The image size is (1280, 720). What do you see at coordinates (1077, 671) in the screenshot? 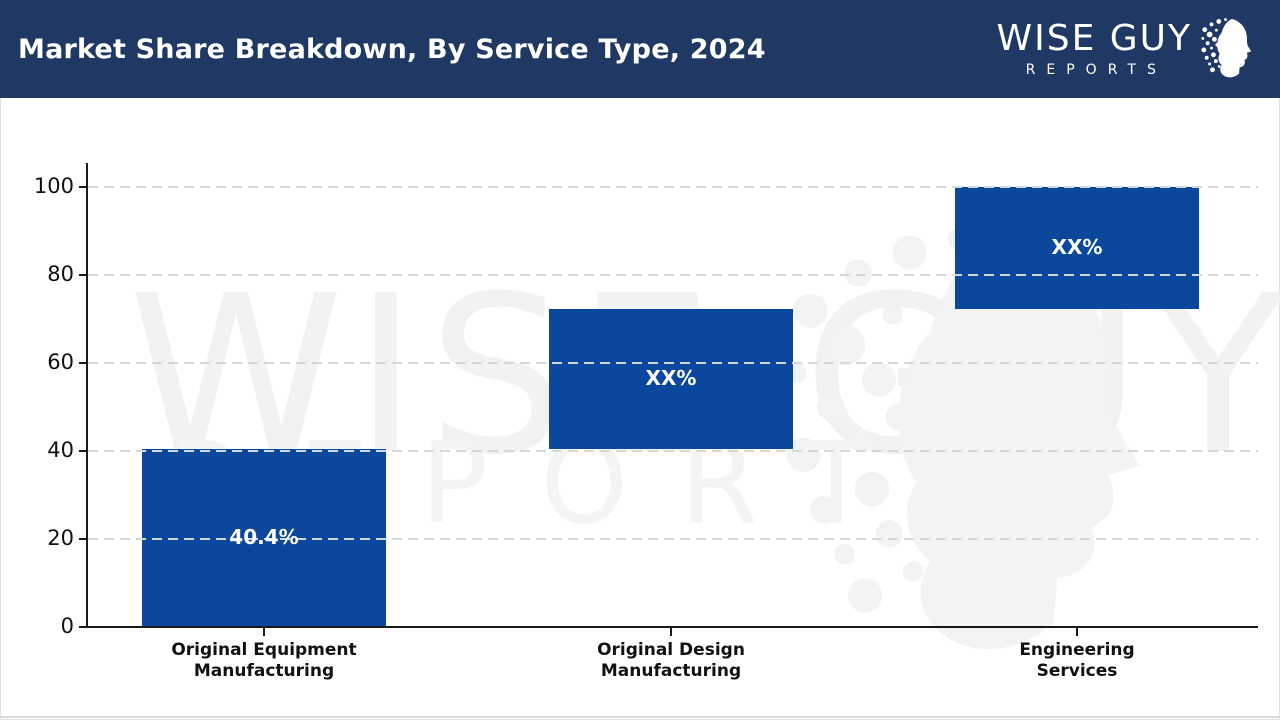
I see `x-axis-label-line: Services` at bounding box center [1077, 671].